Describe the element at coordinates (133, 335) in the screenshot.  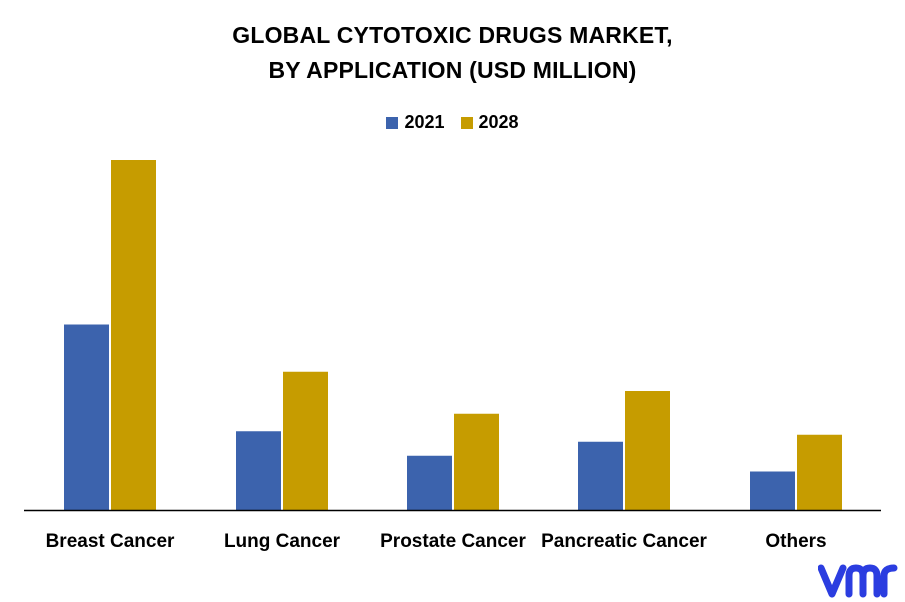
I see `bar-breast-cancer-2028` at that location.